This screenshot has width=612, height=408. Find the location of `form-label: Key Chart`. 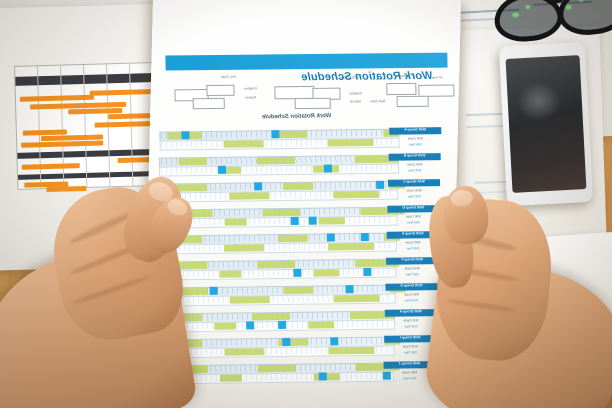

form-label: Key Chart is located at coordinates (228, 76).